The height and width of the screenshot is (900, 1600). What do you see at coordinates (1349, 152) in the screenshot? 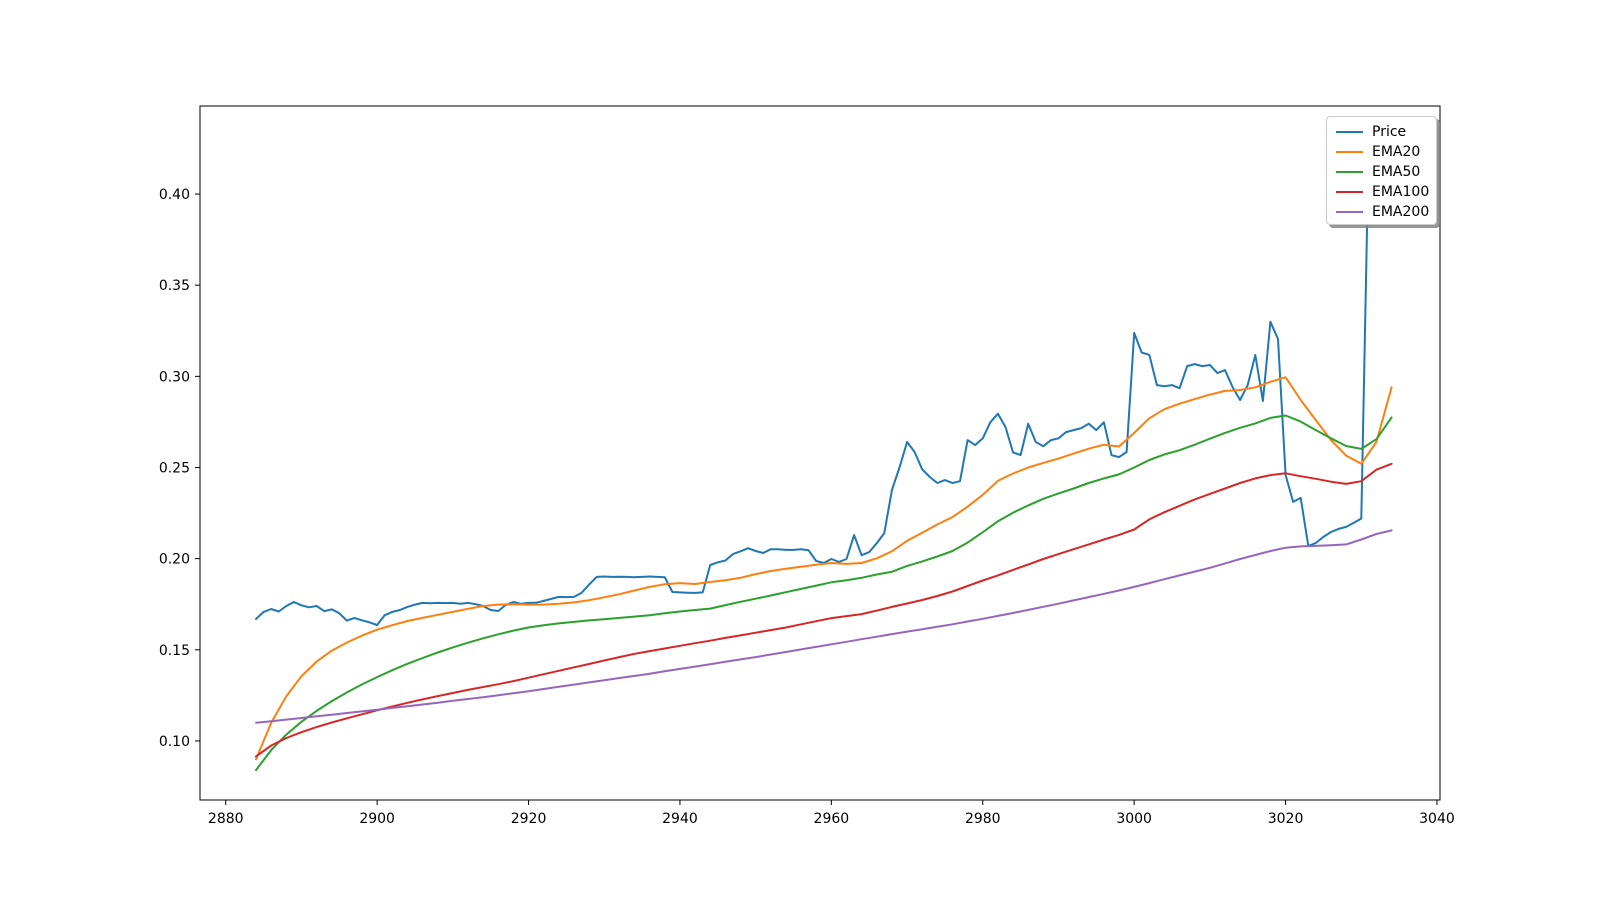
I see `legend-line-sample-ema20` at bounding box center [1349, 152].